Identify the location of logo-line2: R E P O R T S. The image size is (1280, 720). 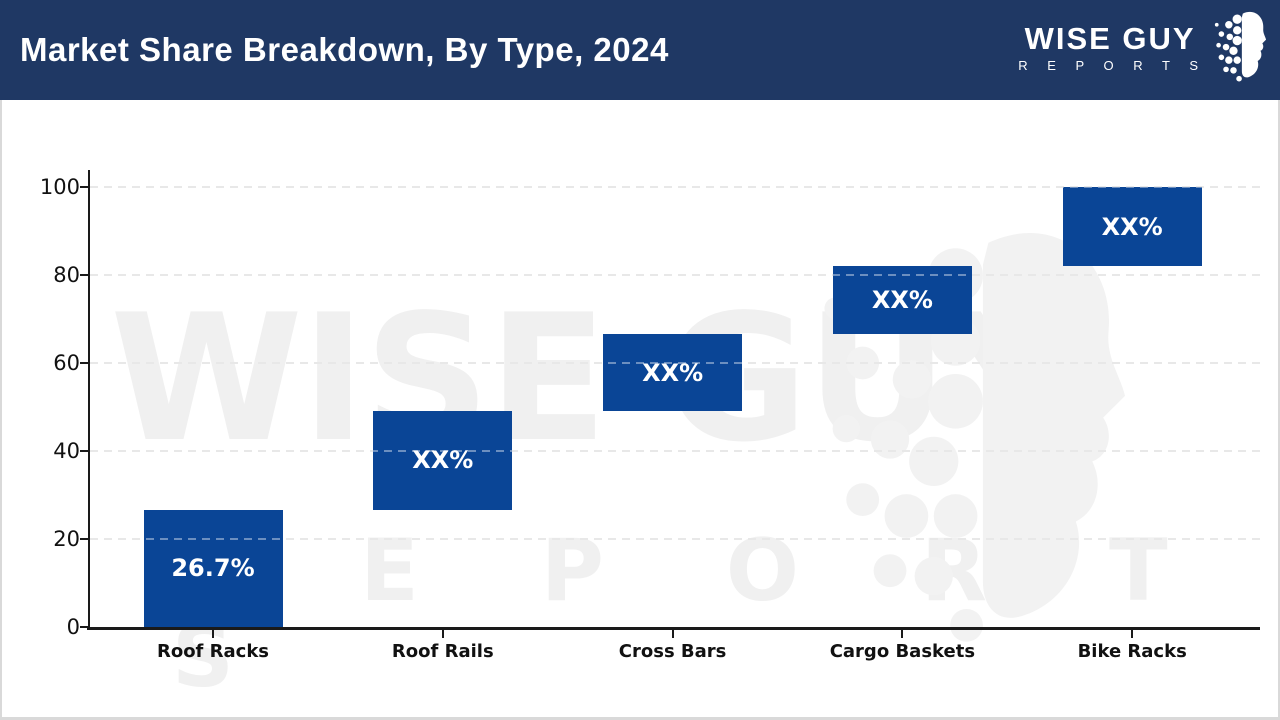
(1112, 65).